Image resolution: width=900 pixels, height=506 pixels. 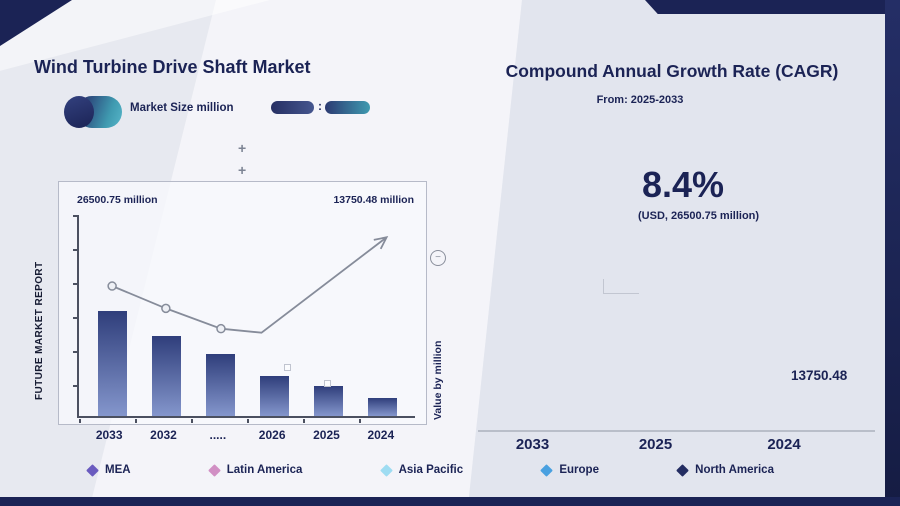 What do you see at coordinates (248, 285) in the screenshot?
I see `trend-arrow-svg` at bounding box center [248, 285].